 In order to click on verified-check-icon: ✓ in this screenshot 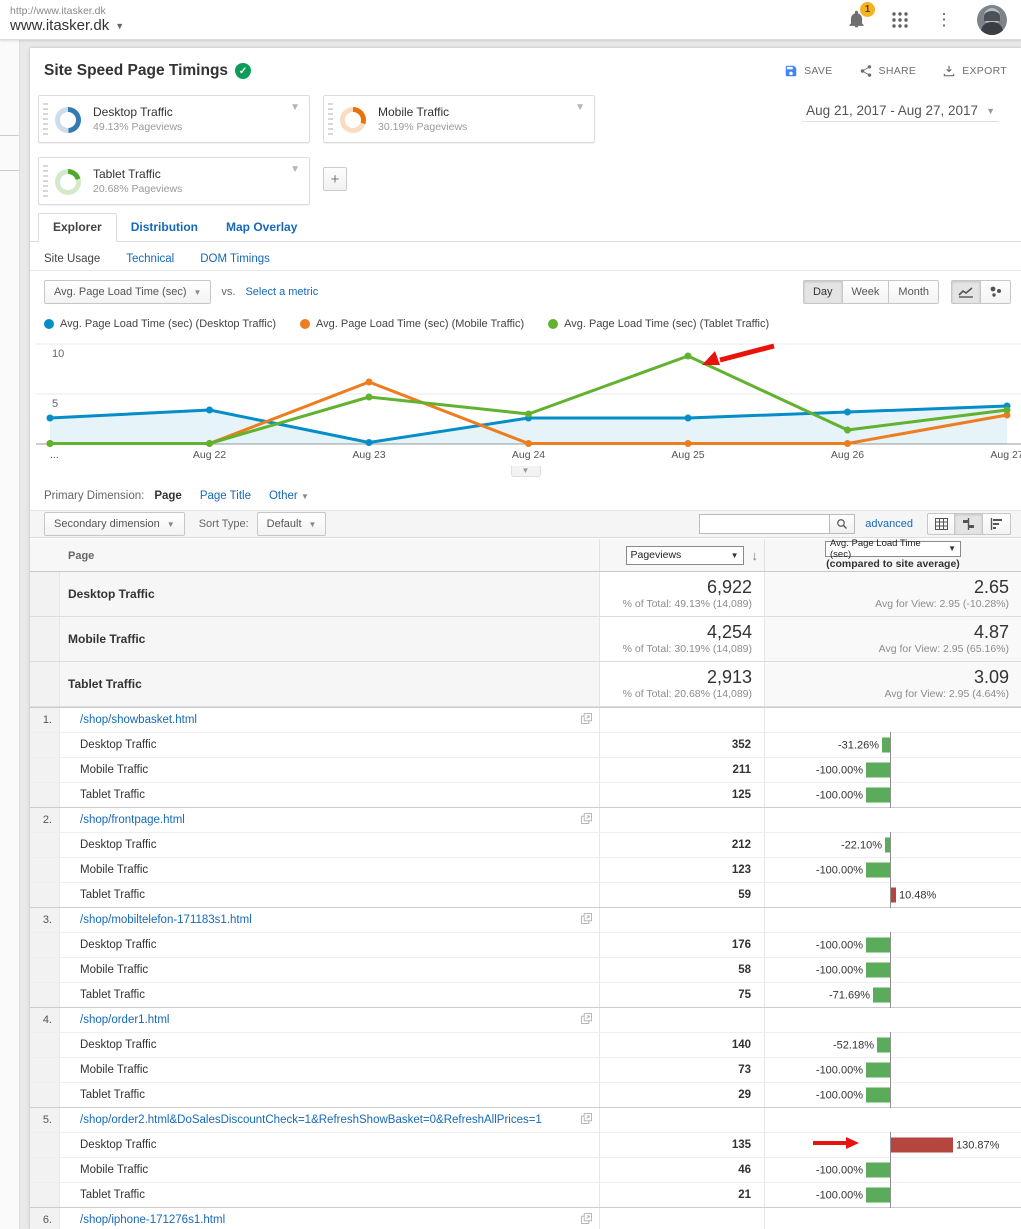, I will do `click(243, 71)`.